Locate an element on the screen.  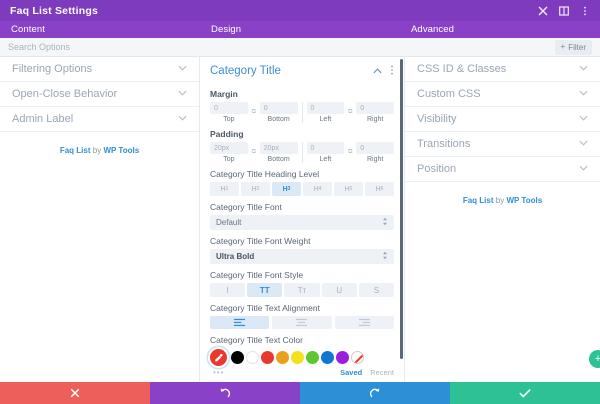
color-swatch-black is located at coordinates (237, 357).